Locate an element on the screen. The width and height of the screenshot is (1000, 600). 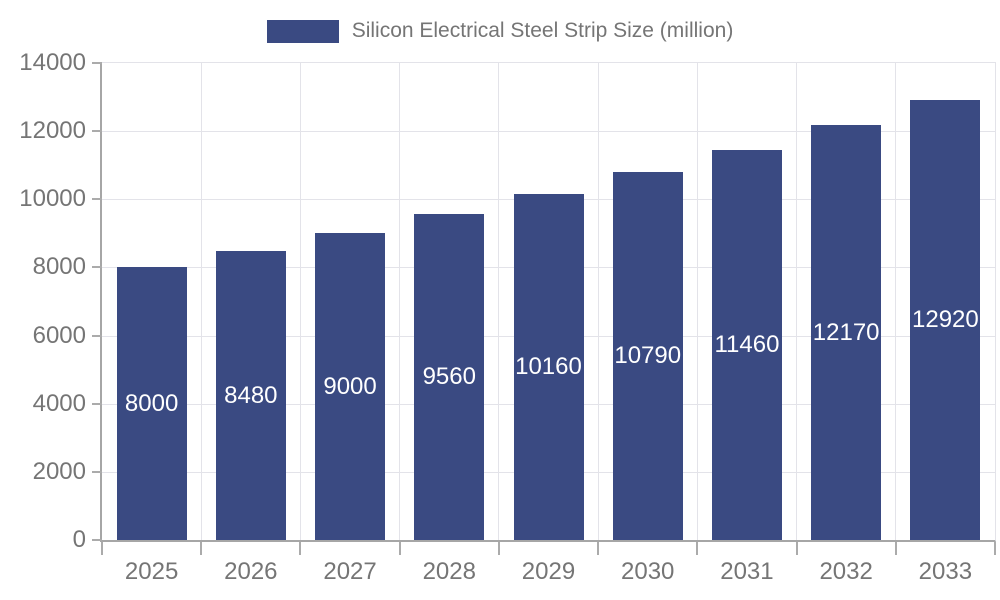
bar-2025 is located at coordinates (151, 403).